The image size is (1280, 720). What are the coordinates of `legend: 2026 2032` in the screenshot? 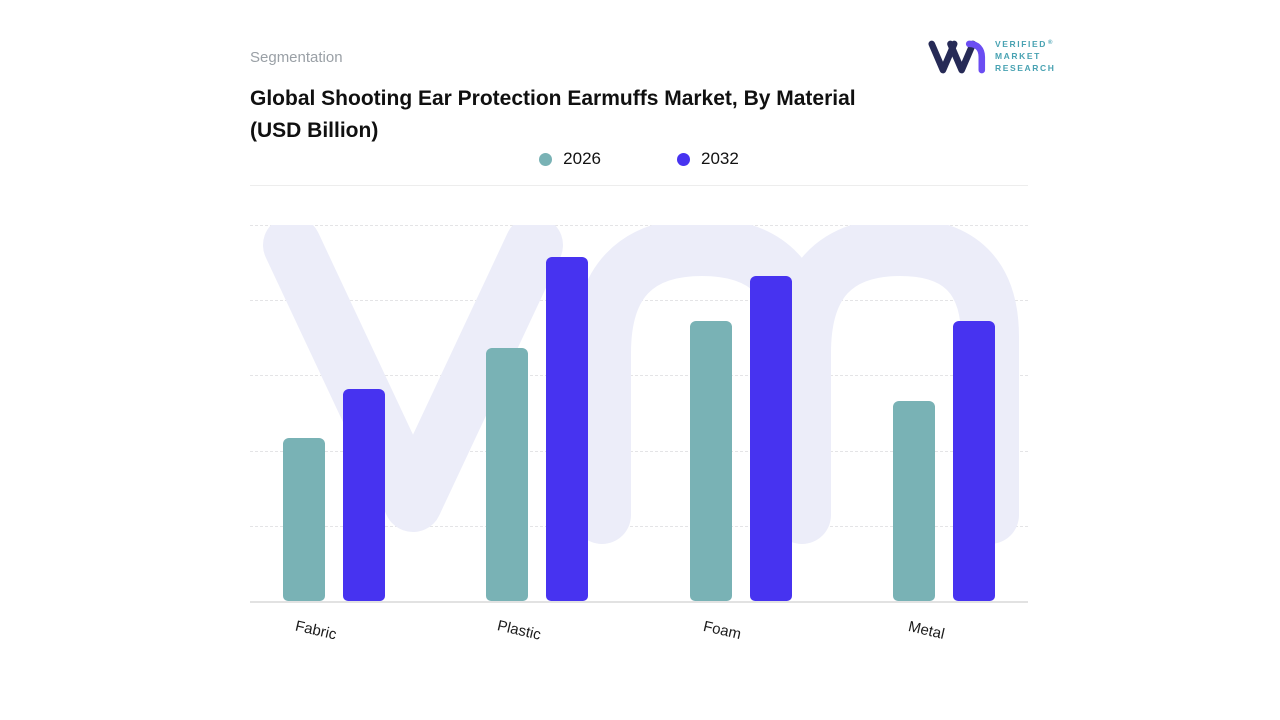 It's located at (639, 159).